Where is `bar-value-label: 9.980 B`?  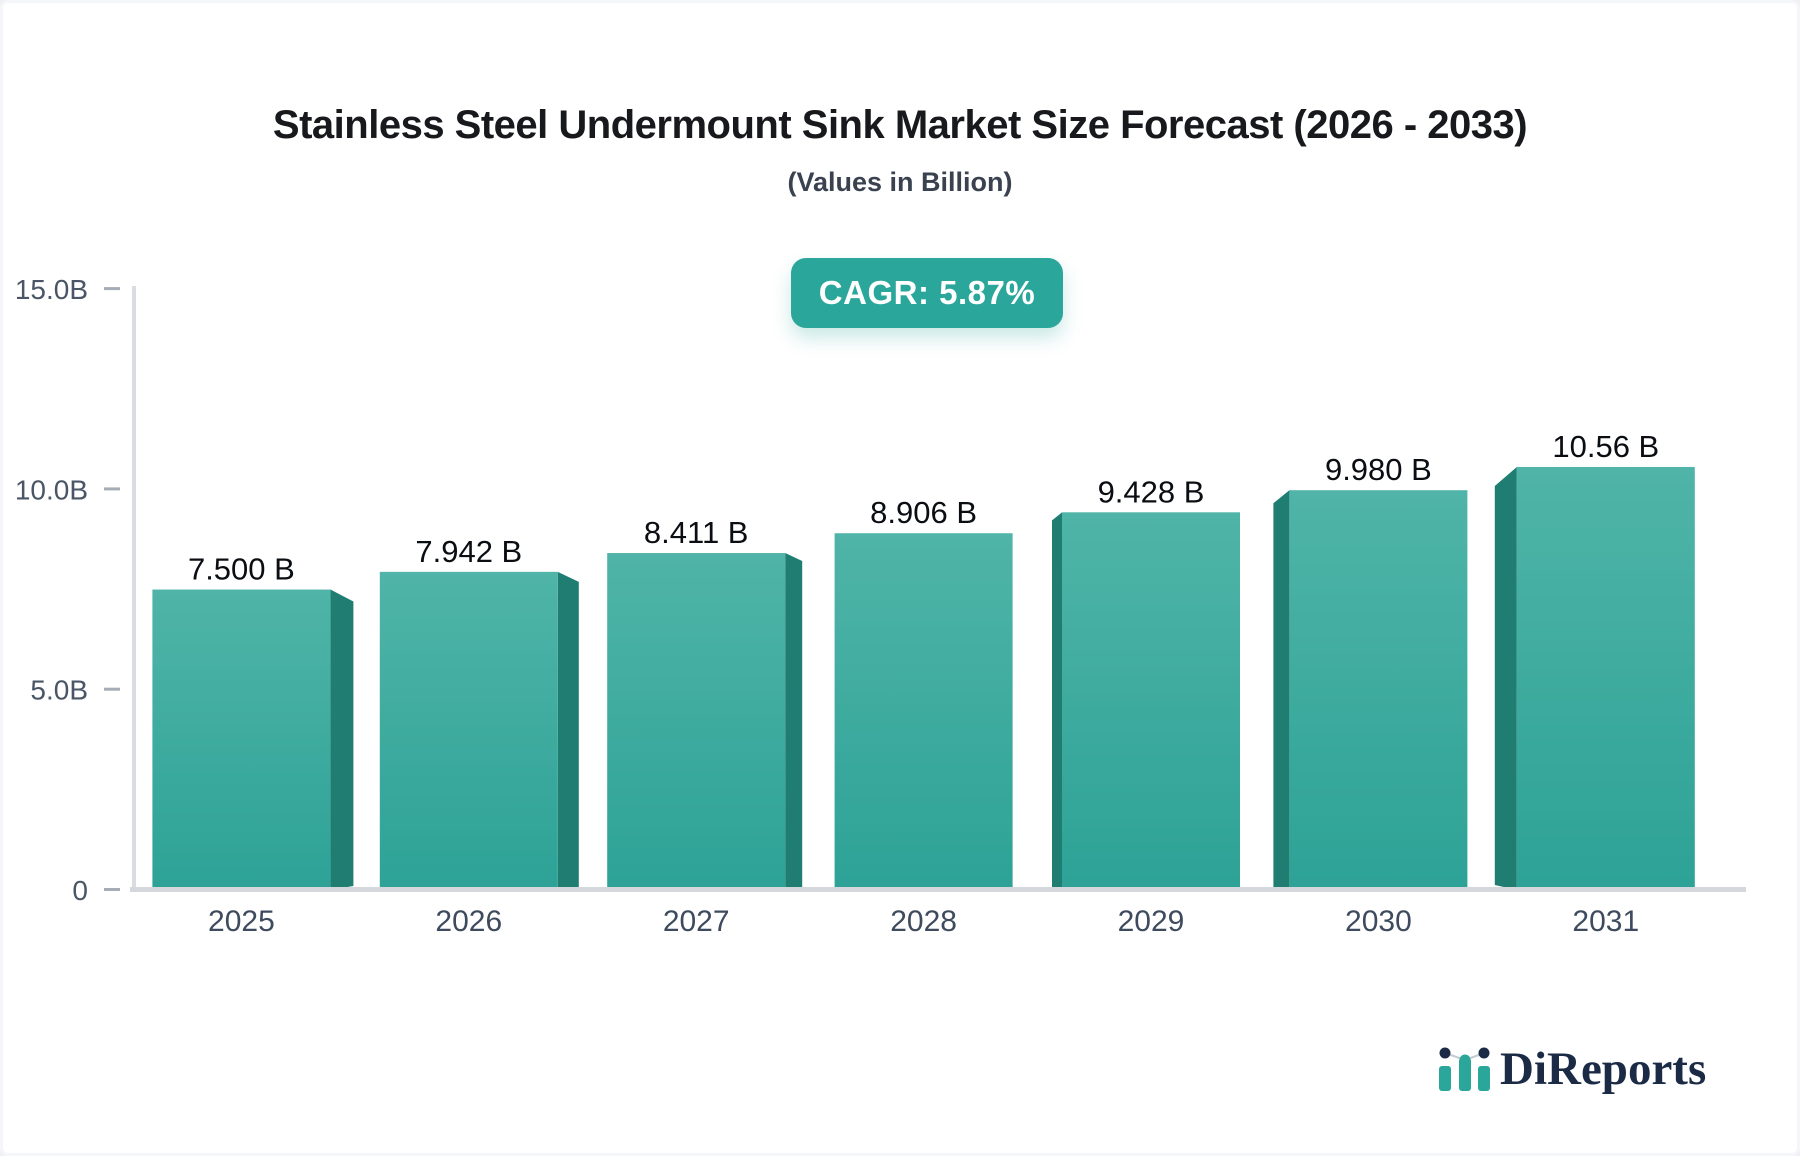
bar-value-label: 9.980 B is located at coordinates (1378, 469).